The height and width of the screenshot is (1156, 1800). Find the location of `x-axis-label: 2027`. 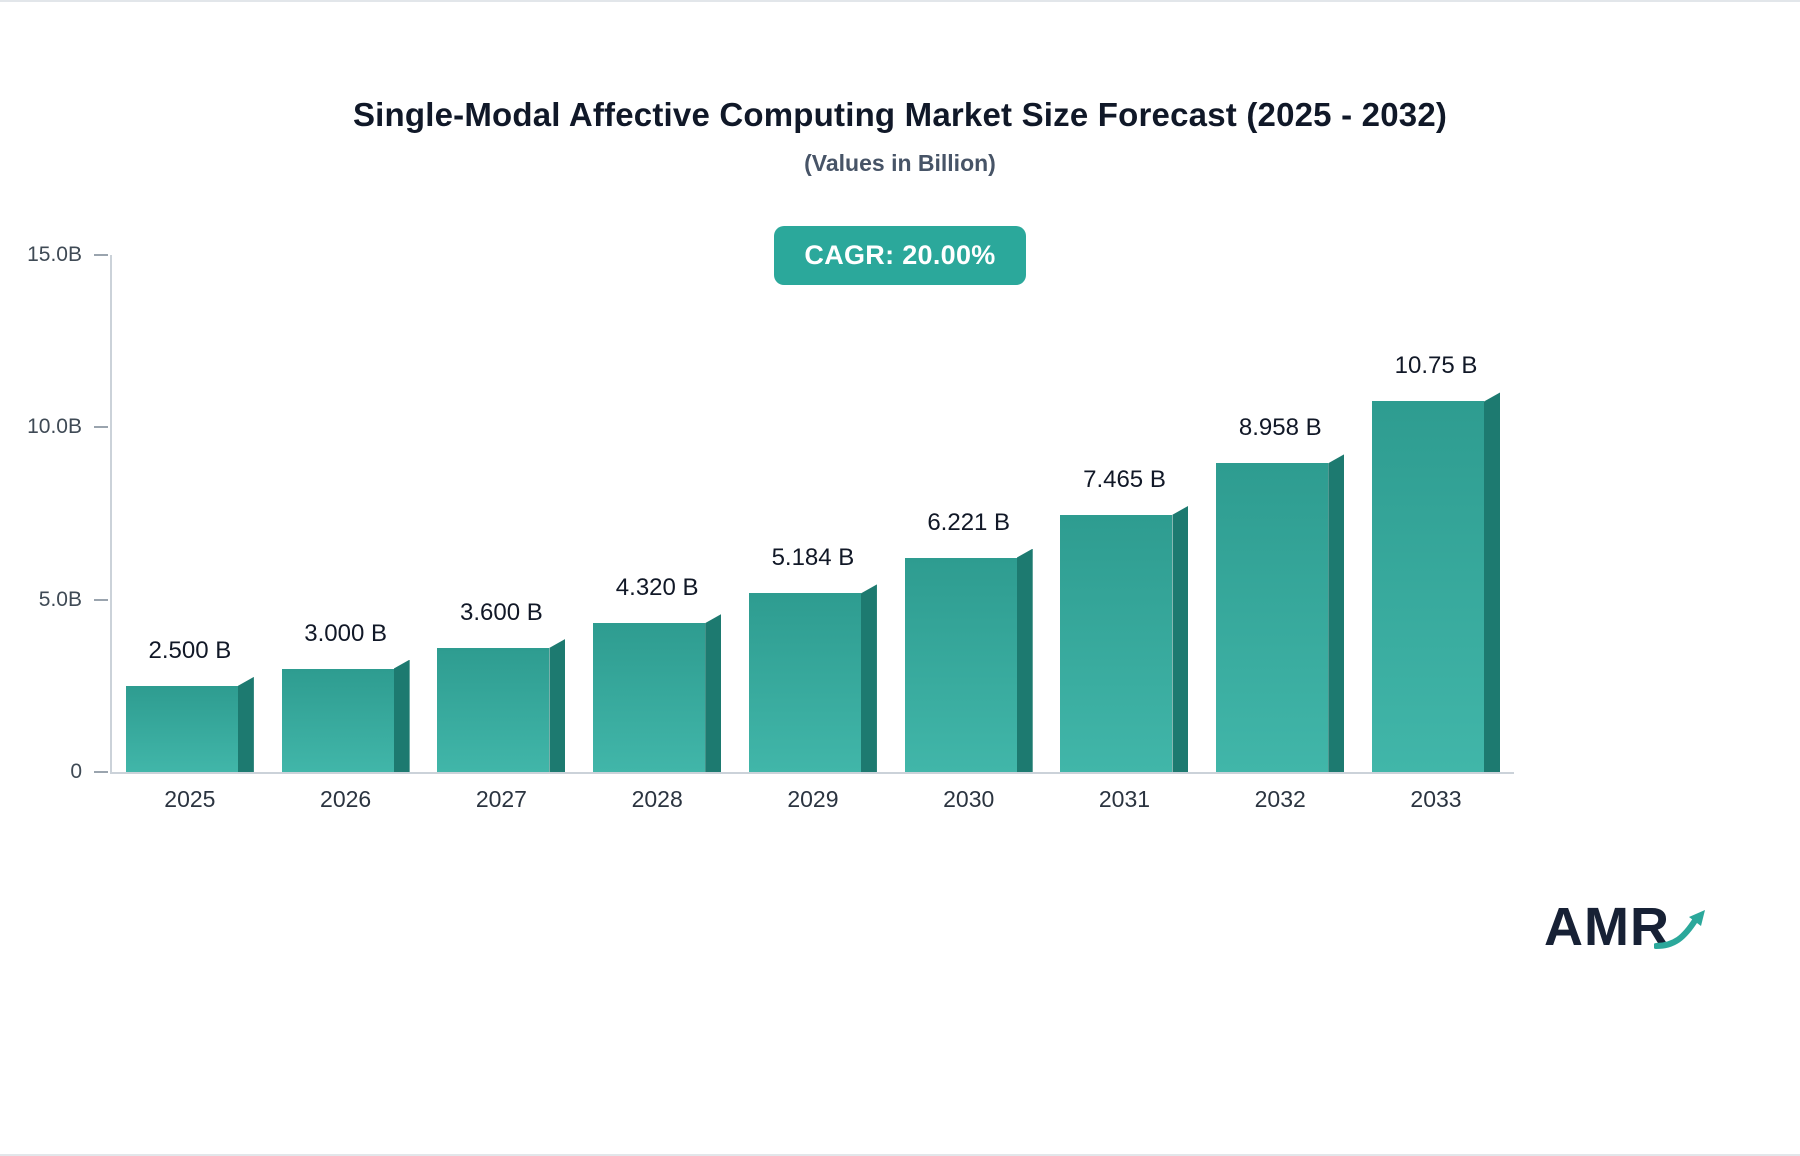

x-axis-label: 2027 is located at coordinates (501, 799).